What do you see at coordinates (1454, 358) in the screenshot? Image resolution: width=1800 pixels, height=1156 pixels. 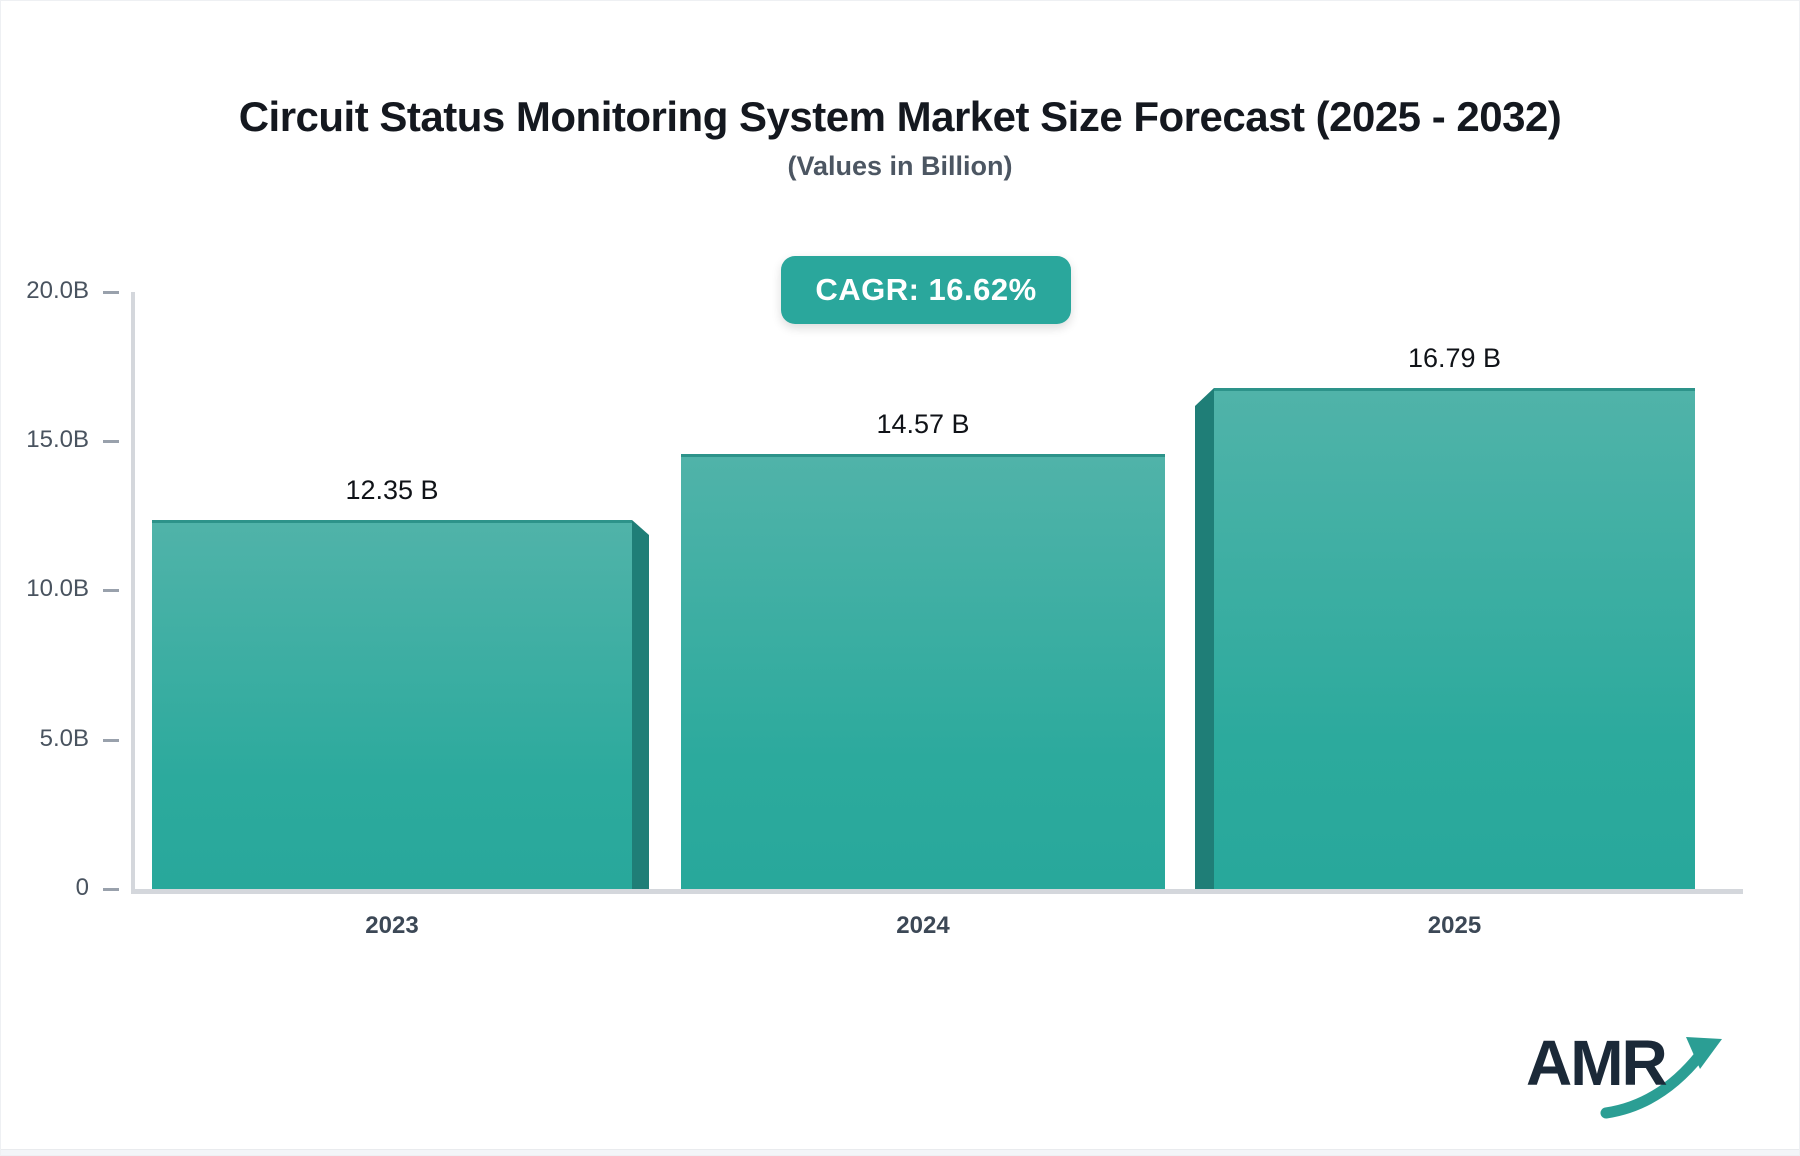 I see `bar-value-label: 16.79 B` at bounding box center [1454, 358].